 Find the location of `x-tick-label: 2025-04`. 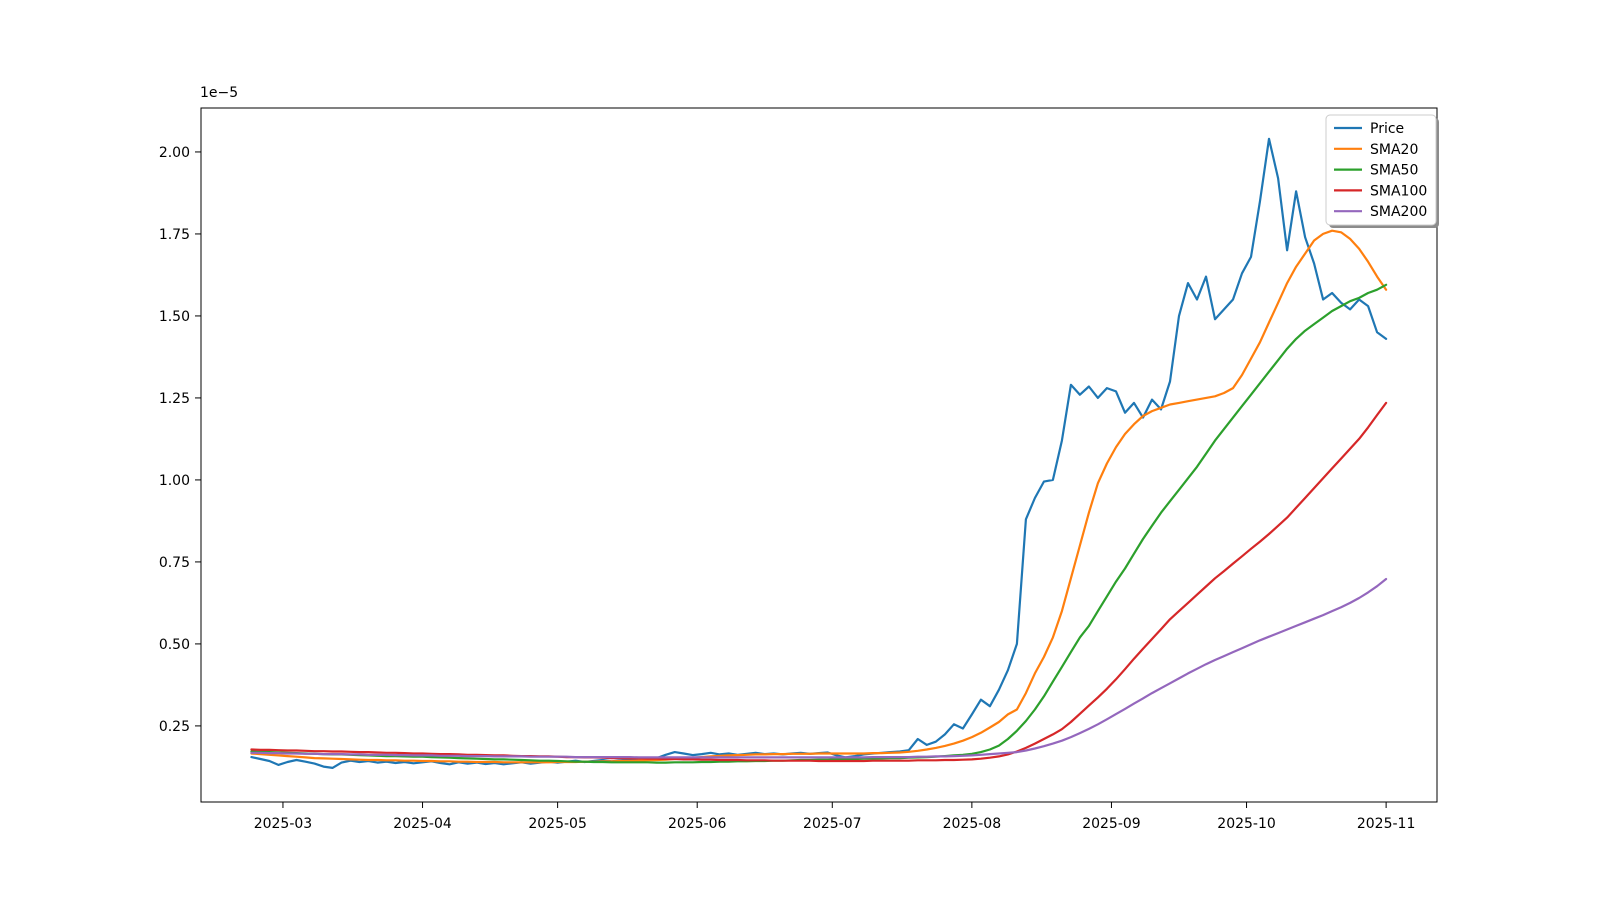

x-tick-label: 2025-04 is located at coordinates (422, 824).